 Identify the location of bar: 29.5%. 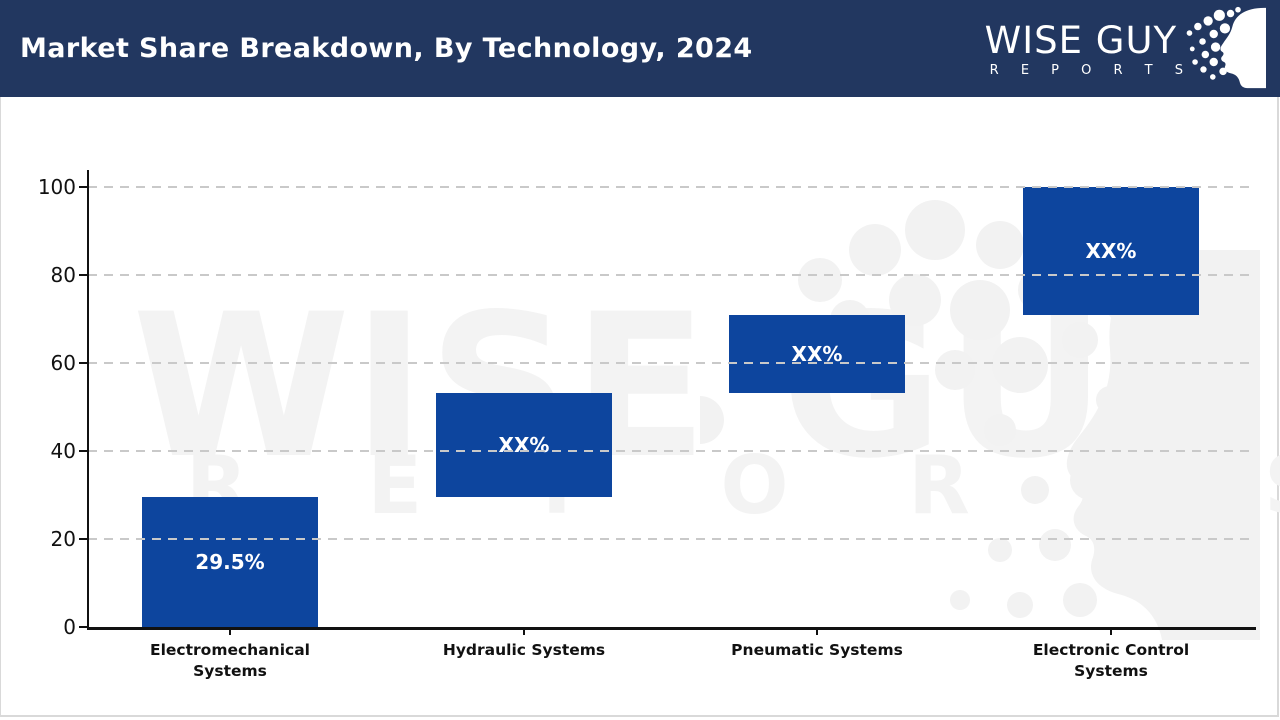
(230, 562).